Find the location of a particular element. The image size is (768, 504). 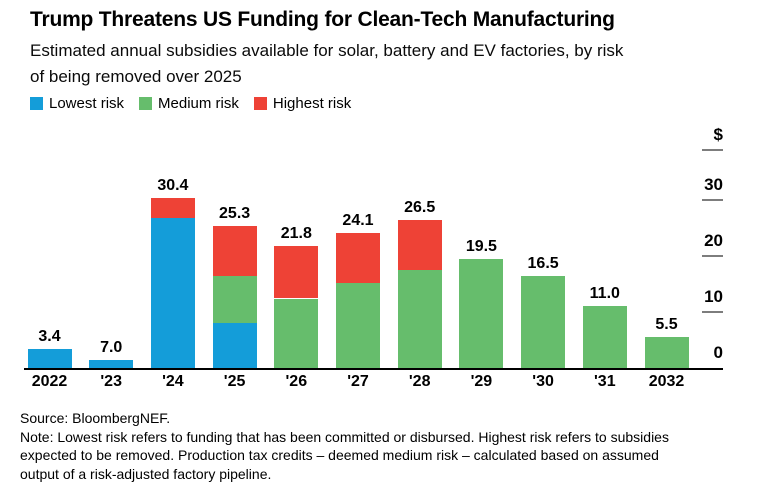

chart-subtitle-line-2: of being removed over 2025 is located at coordinates (136, 76).